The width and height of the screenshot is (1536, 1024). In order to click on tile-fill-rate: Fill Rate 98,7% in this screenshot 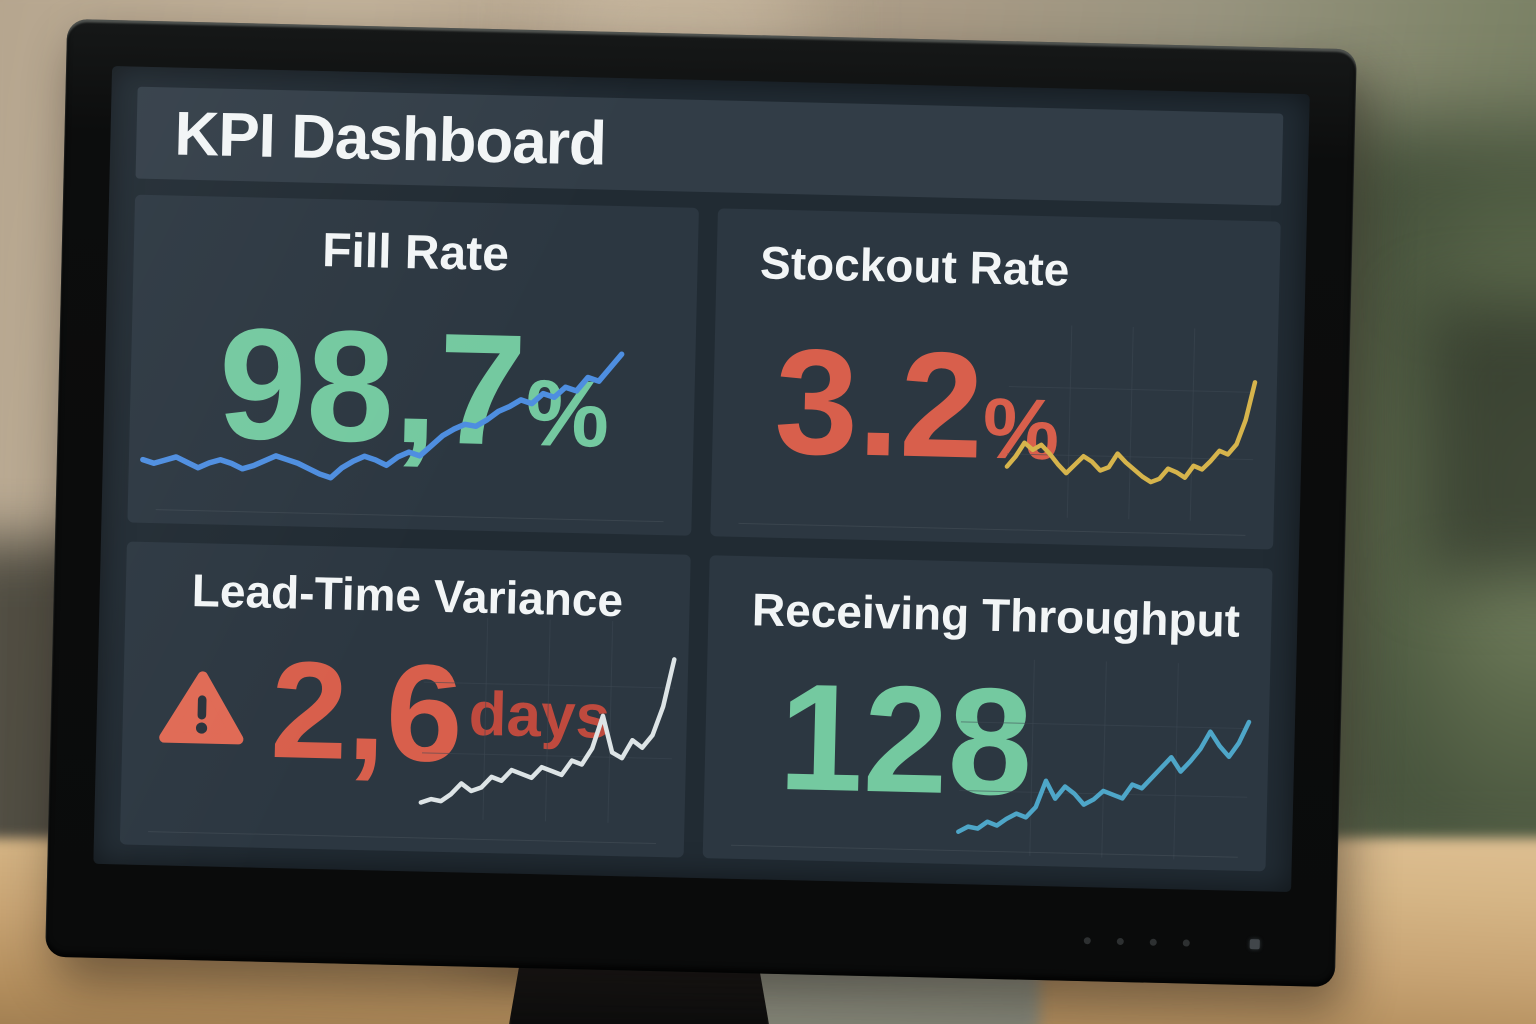, I will do `click(413, 365)`.